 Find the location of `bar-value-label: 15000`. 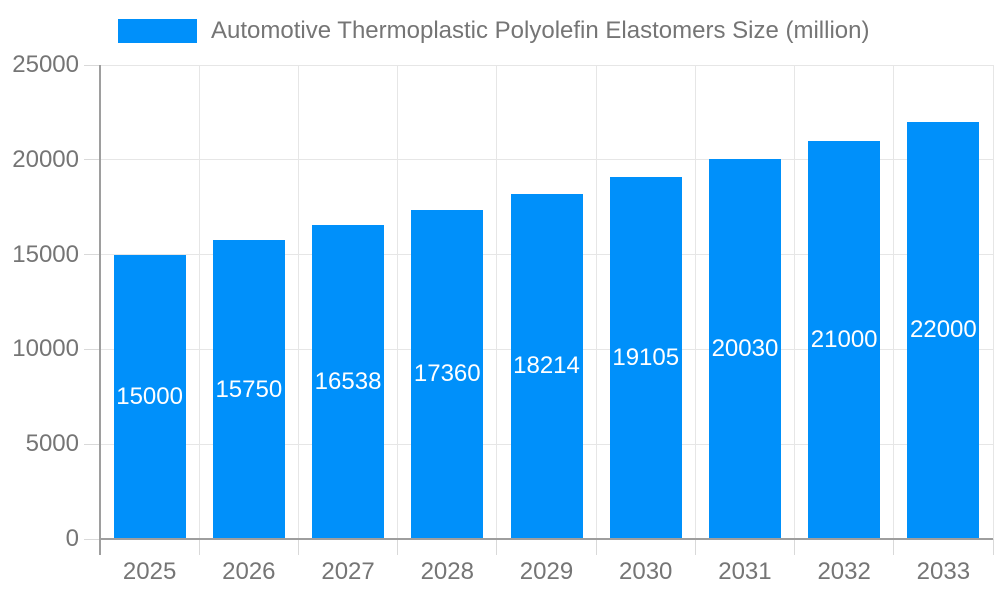

bar-value-label: 15000 is located at coordinates (149, 396).